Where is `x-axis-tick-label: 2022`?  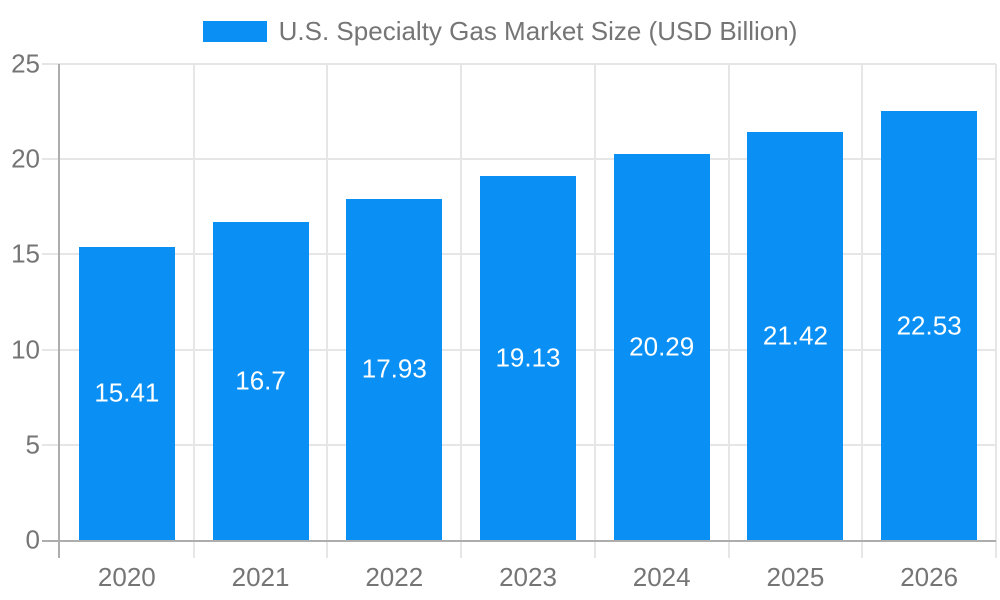 x-axis-tick-label: 2022 is located at coordinates (394, 577).